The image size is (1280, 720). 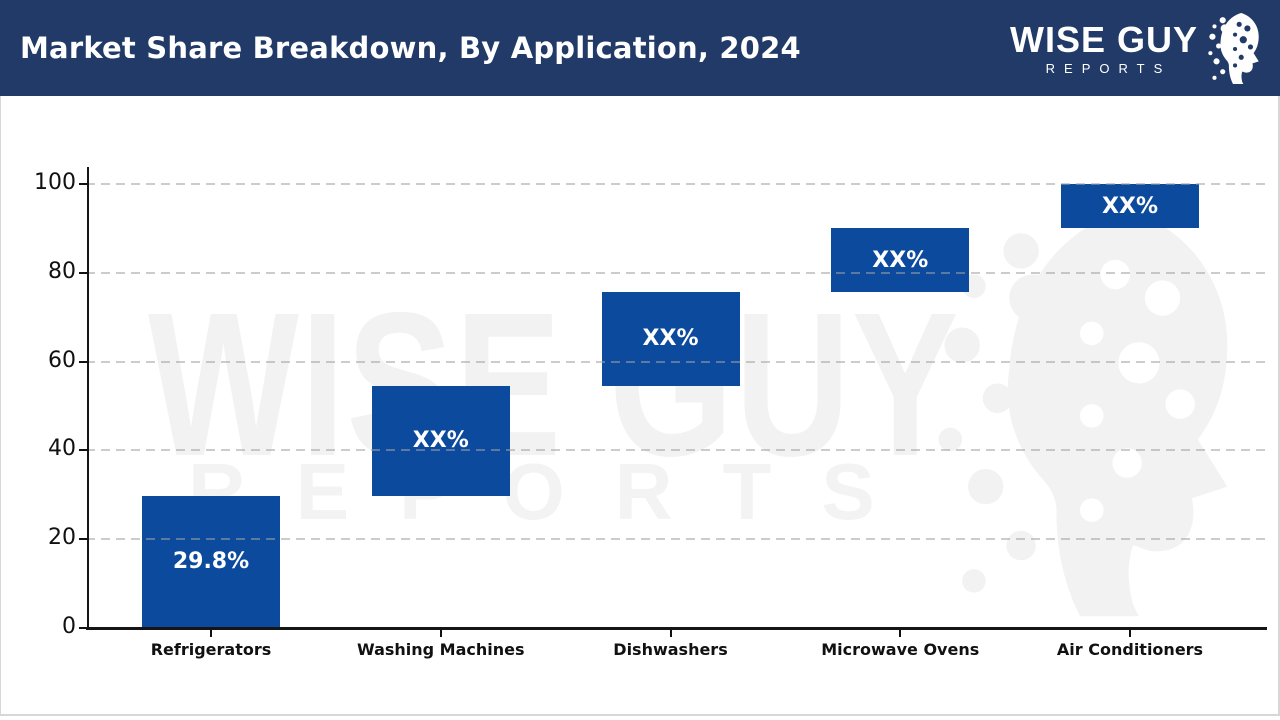 I want to click on y-axis-tick-label: 100, so click(x=55, y=182).